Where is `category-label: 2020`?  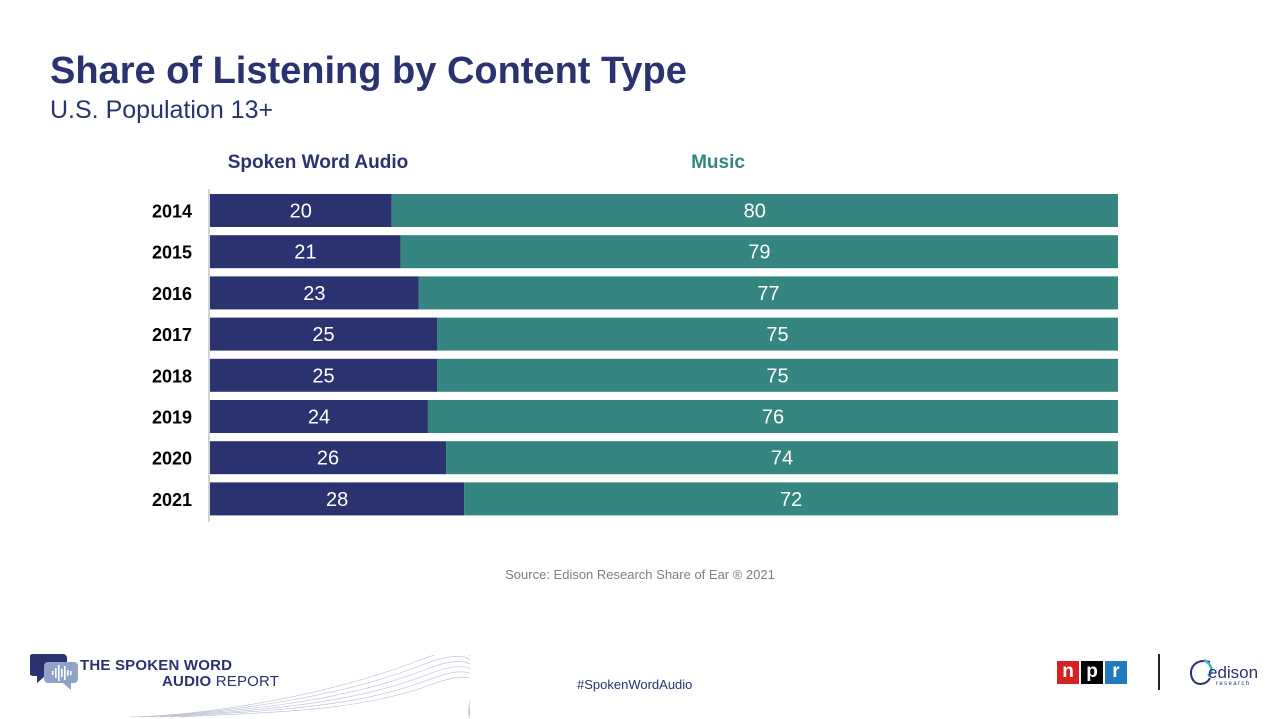 category-label: 2020 is located at coordinates (172, 459).